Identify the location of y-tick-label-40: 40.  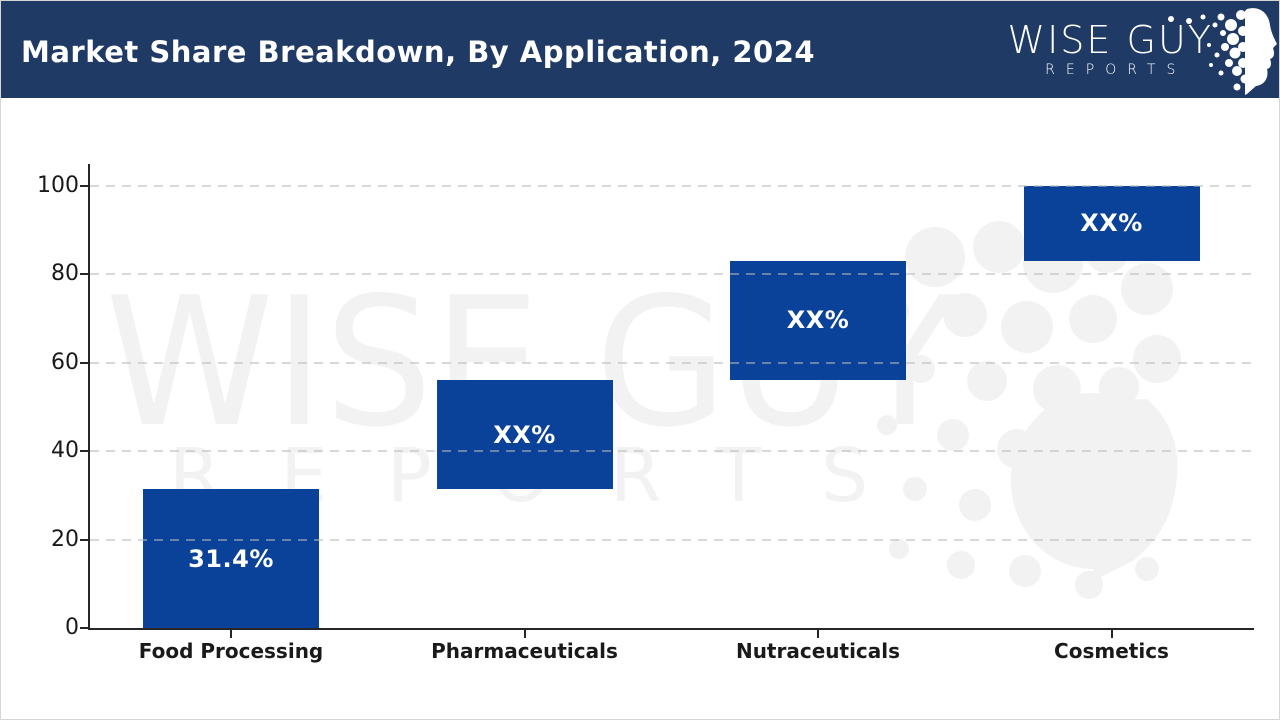
(65, 450).